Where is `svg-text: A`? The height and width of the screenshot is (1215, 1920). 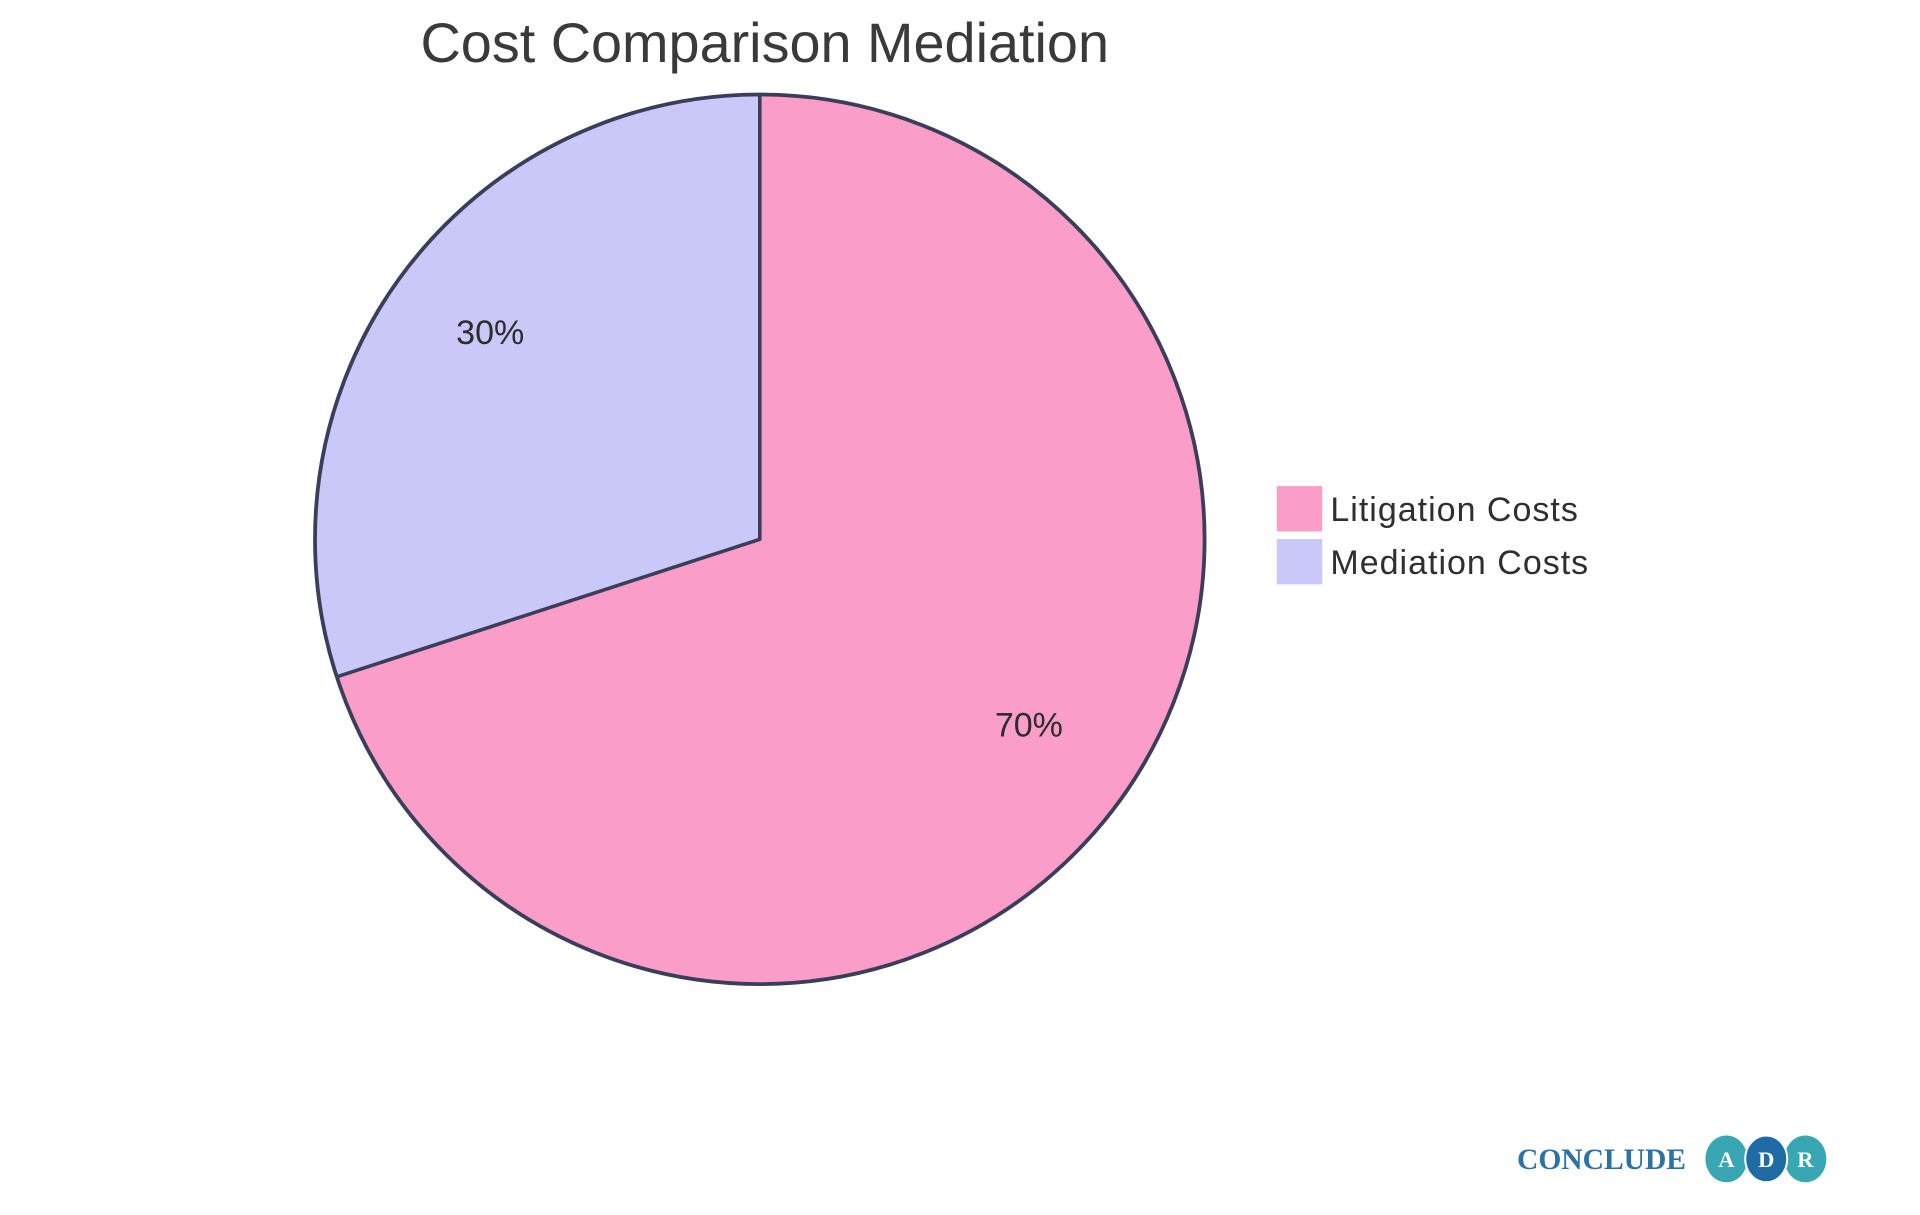
svg-text: A is located at coordinates (1726, 1159).